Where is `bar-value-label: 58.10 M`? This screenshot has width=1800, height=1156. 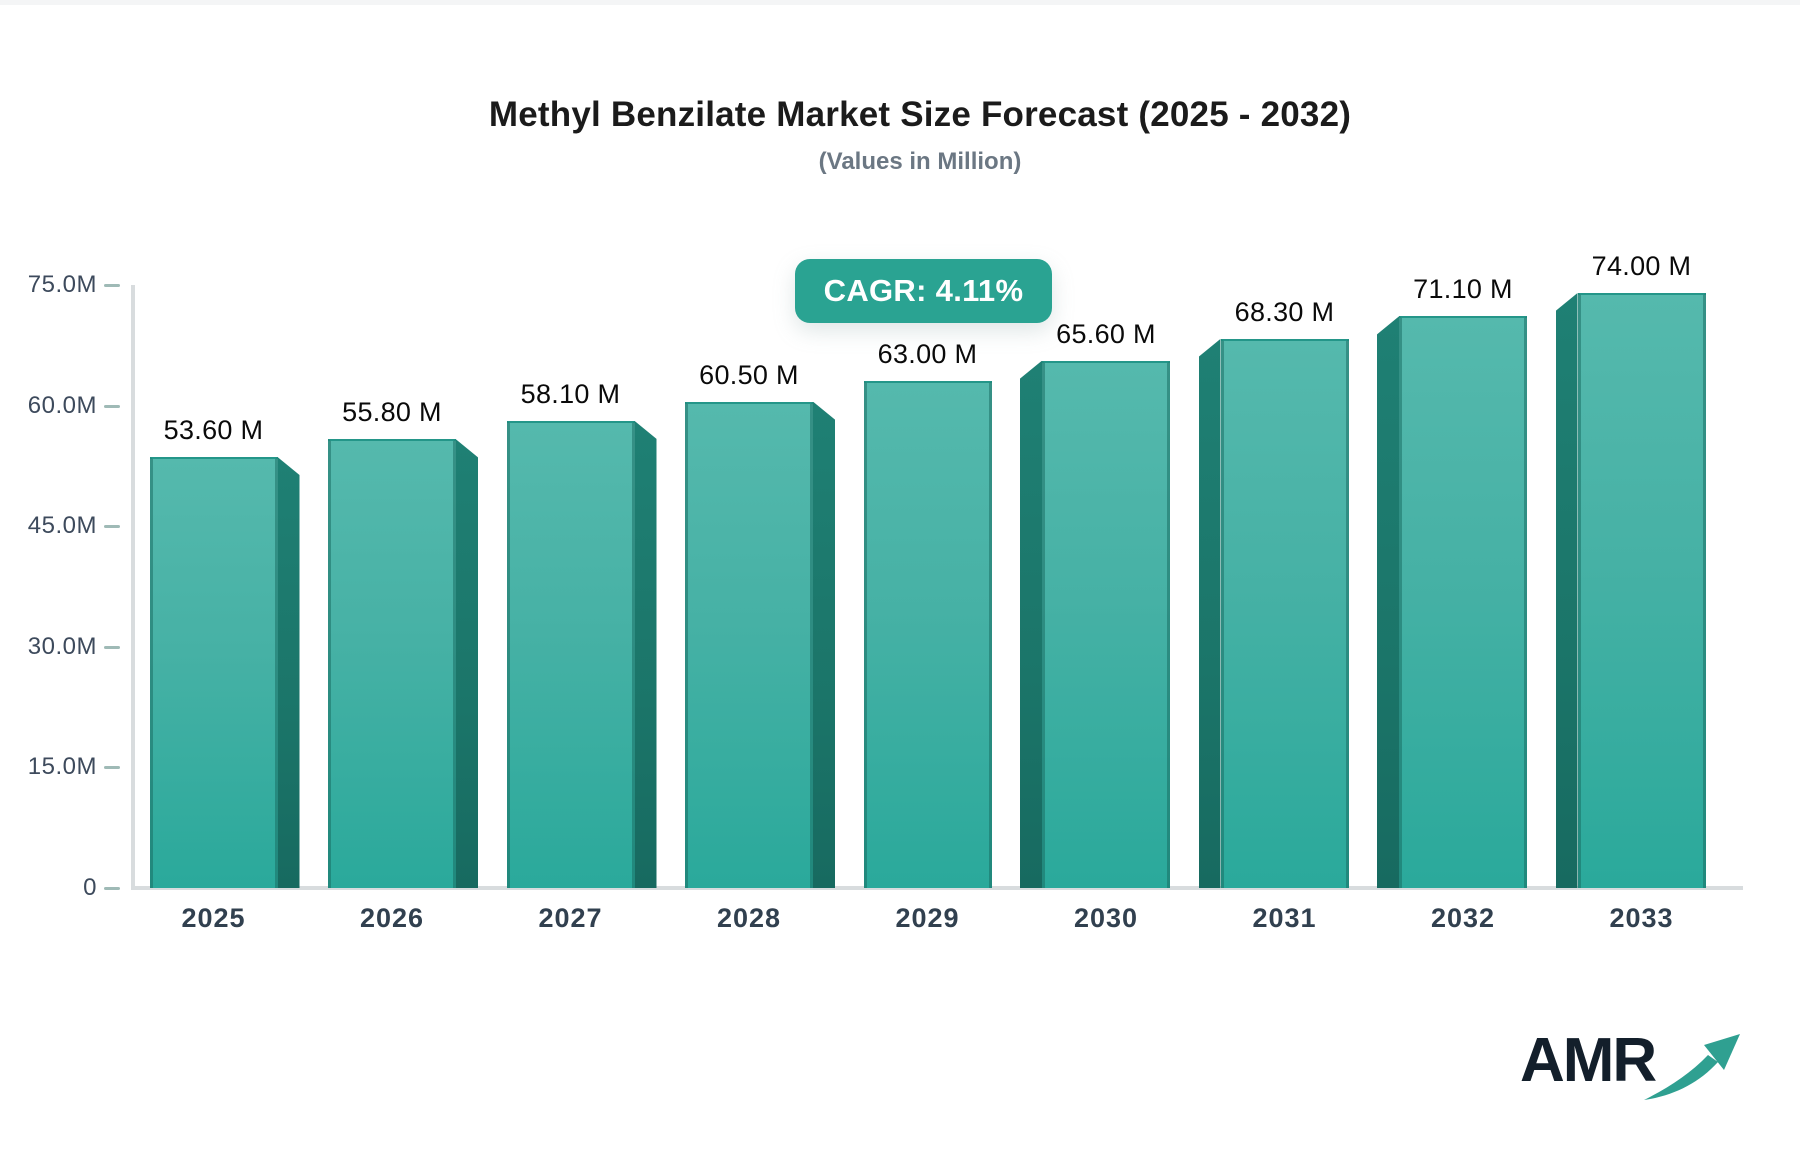 bar-value-label: 58.10 M is located at coordinates (570, 393).